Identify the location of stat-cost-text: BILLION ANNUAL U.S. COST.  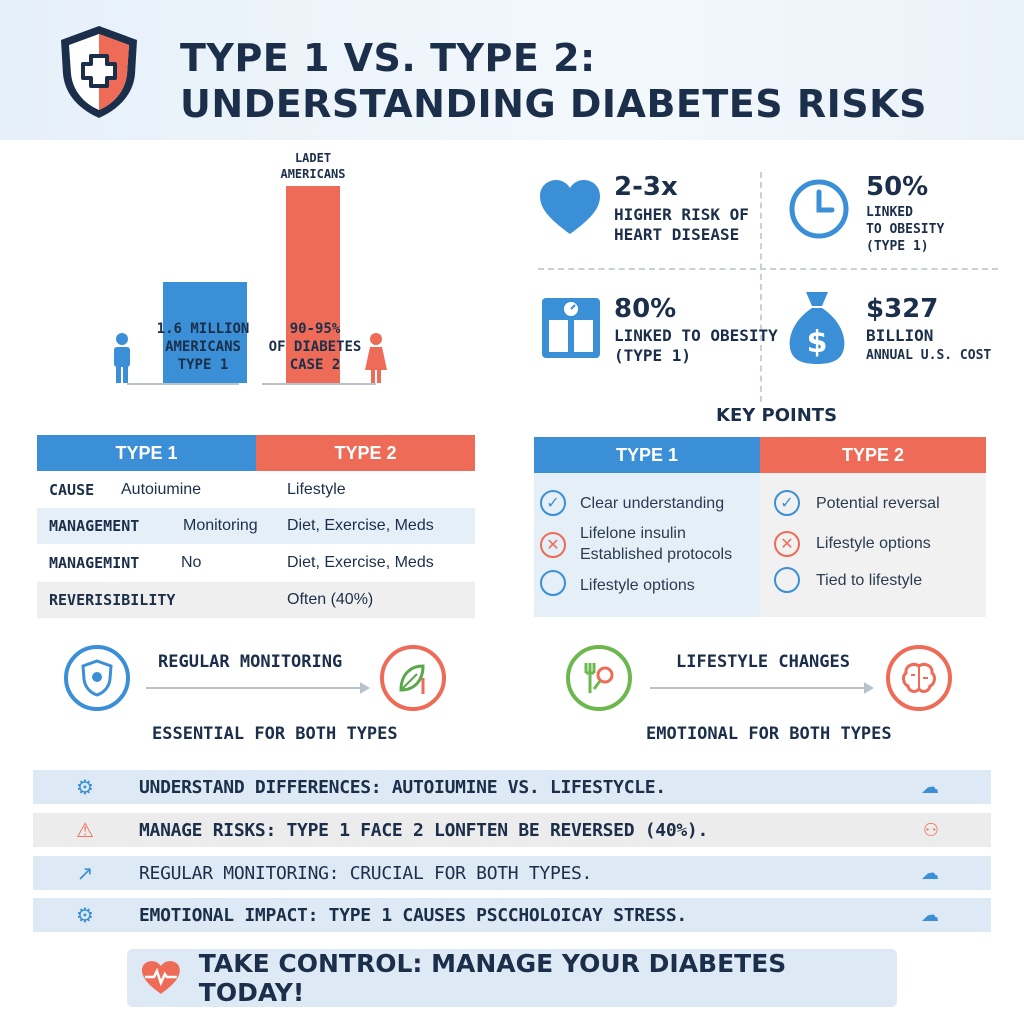
(929, 344).